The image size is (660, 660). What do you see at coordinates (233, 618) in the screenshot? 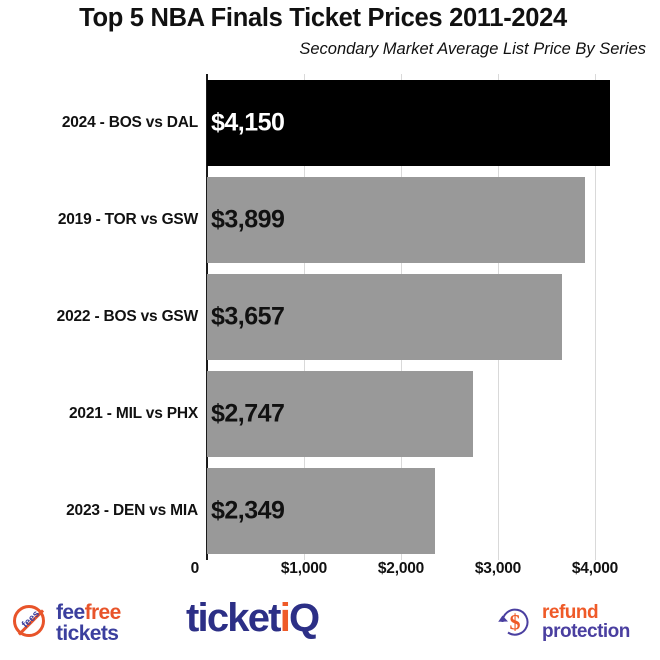
I see `ticketiq-word-ticket: ticket` at bounding box center [233, 618].